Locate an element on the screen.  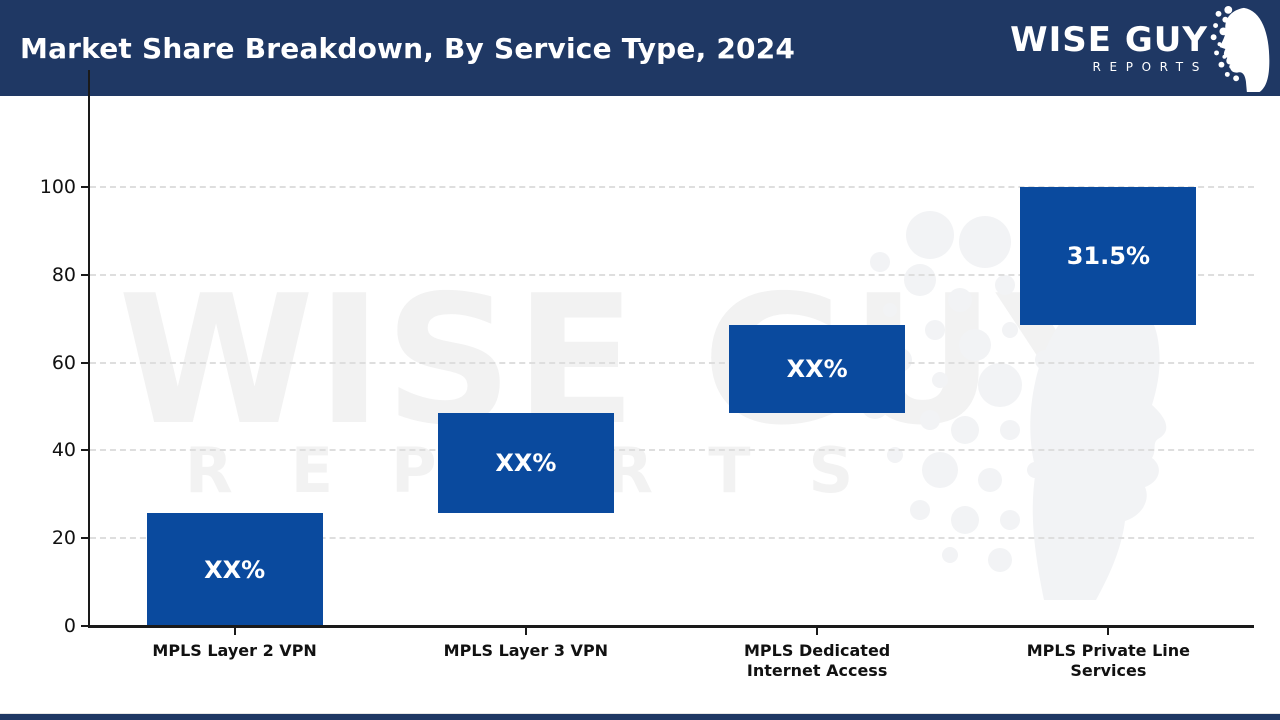
x-tick-label: MPLS Dedicated Internet Access is located at coordinates (817, 660).